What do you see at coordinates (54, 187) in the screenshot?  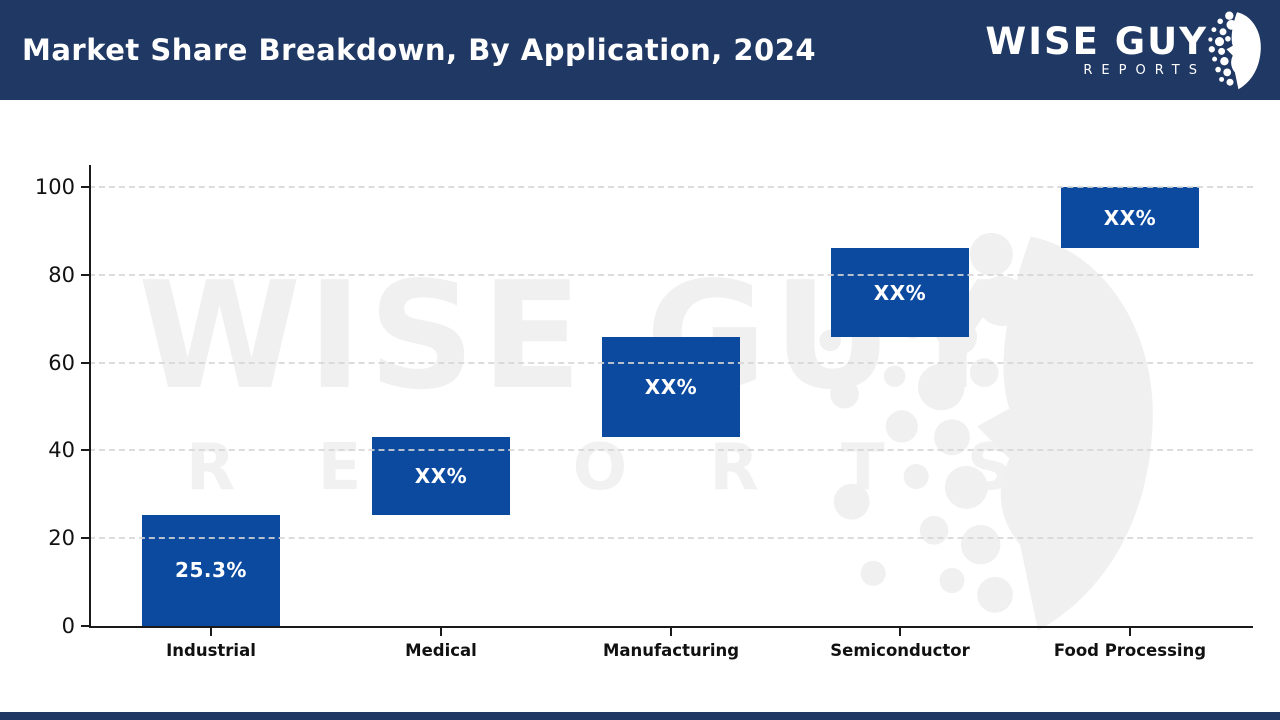 I see `y-tick-label: 100` at bounding box center [54, 187].